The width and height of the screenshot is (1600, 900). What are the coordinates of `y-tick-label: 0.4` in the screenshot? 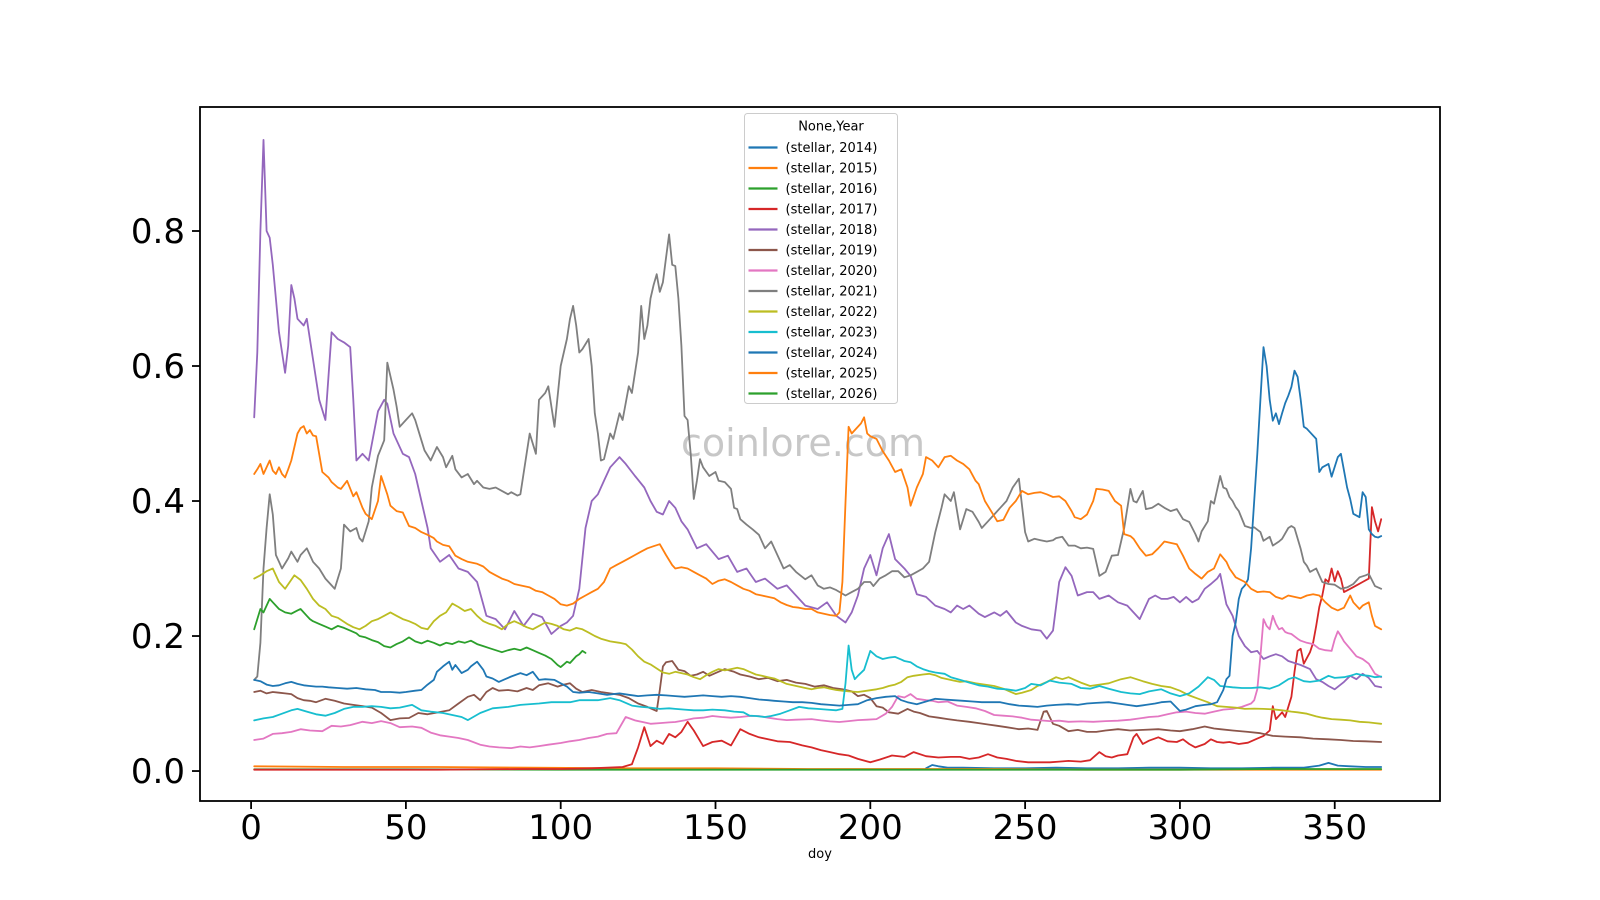 It's located at (158, 502).